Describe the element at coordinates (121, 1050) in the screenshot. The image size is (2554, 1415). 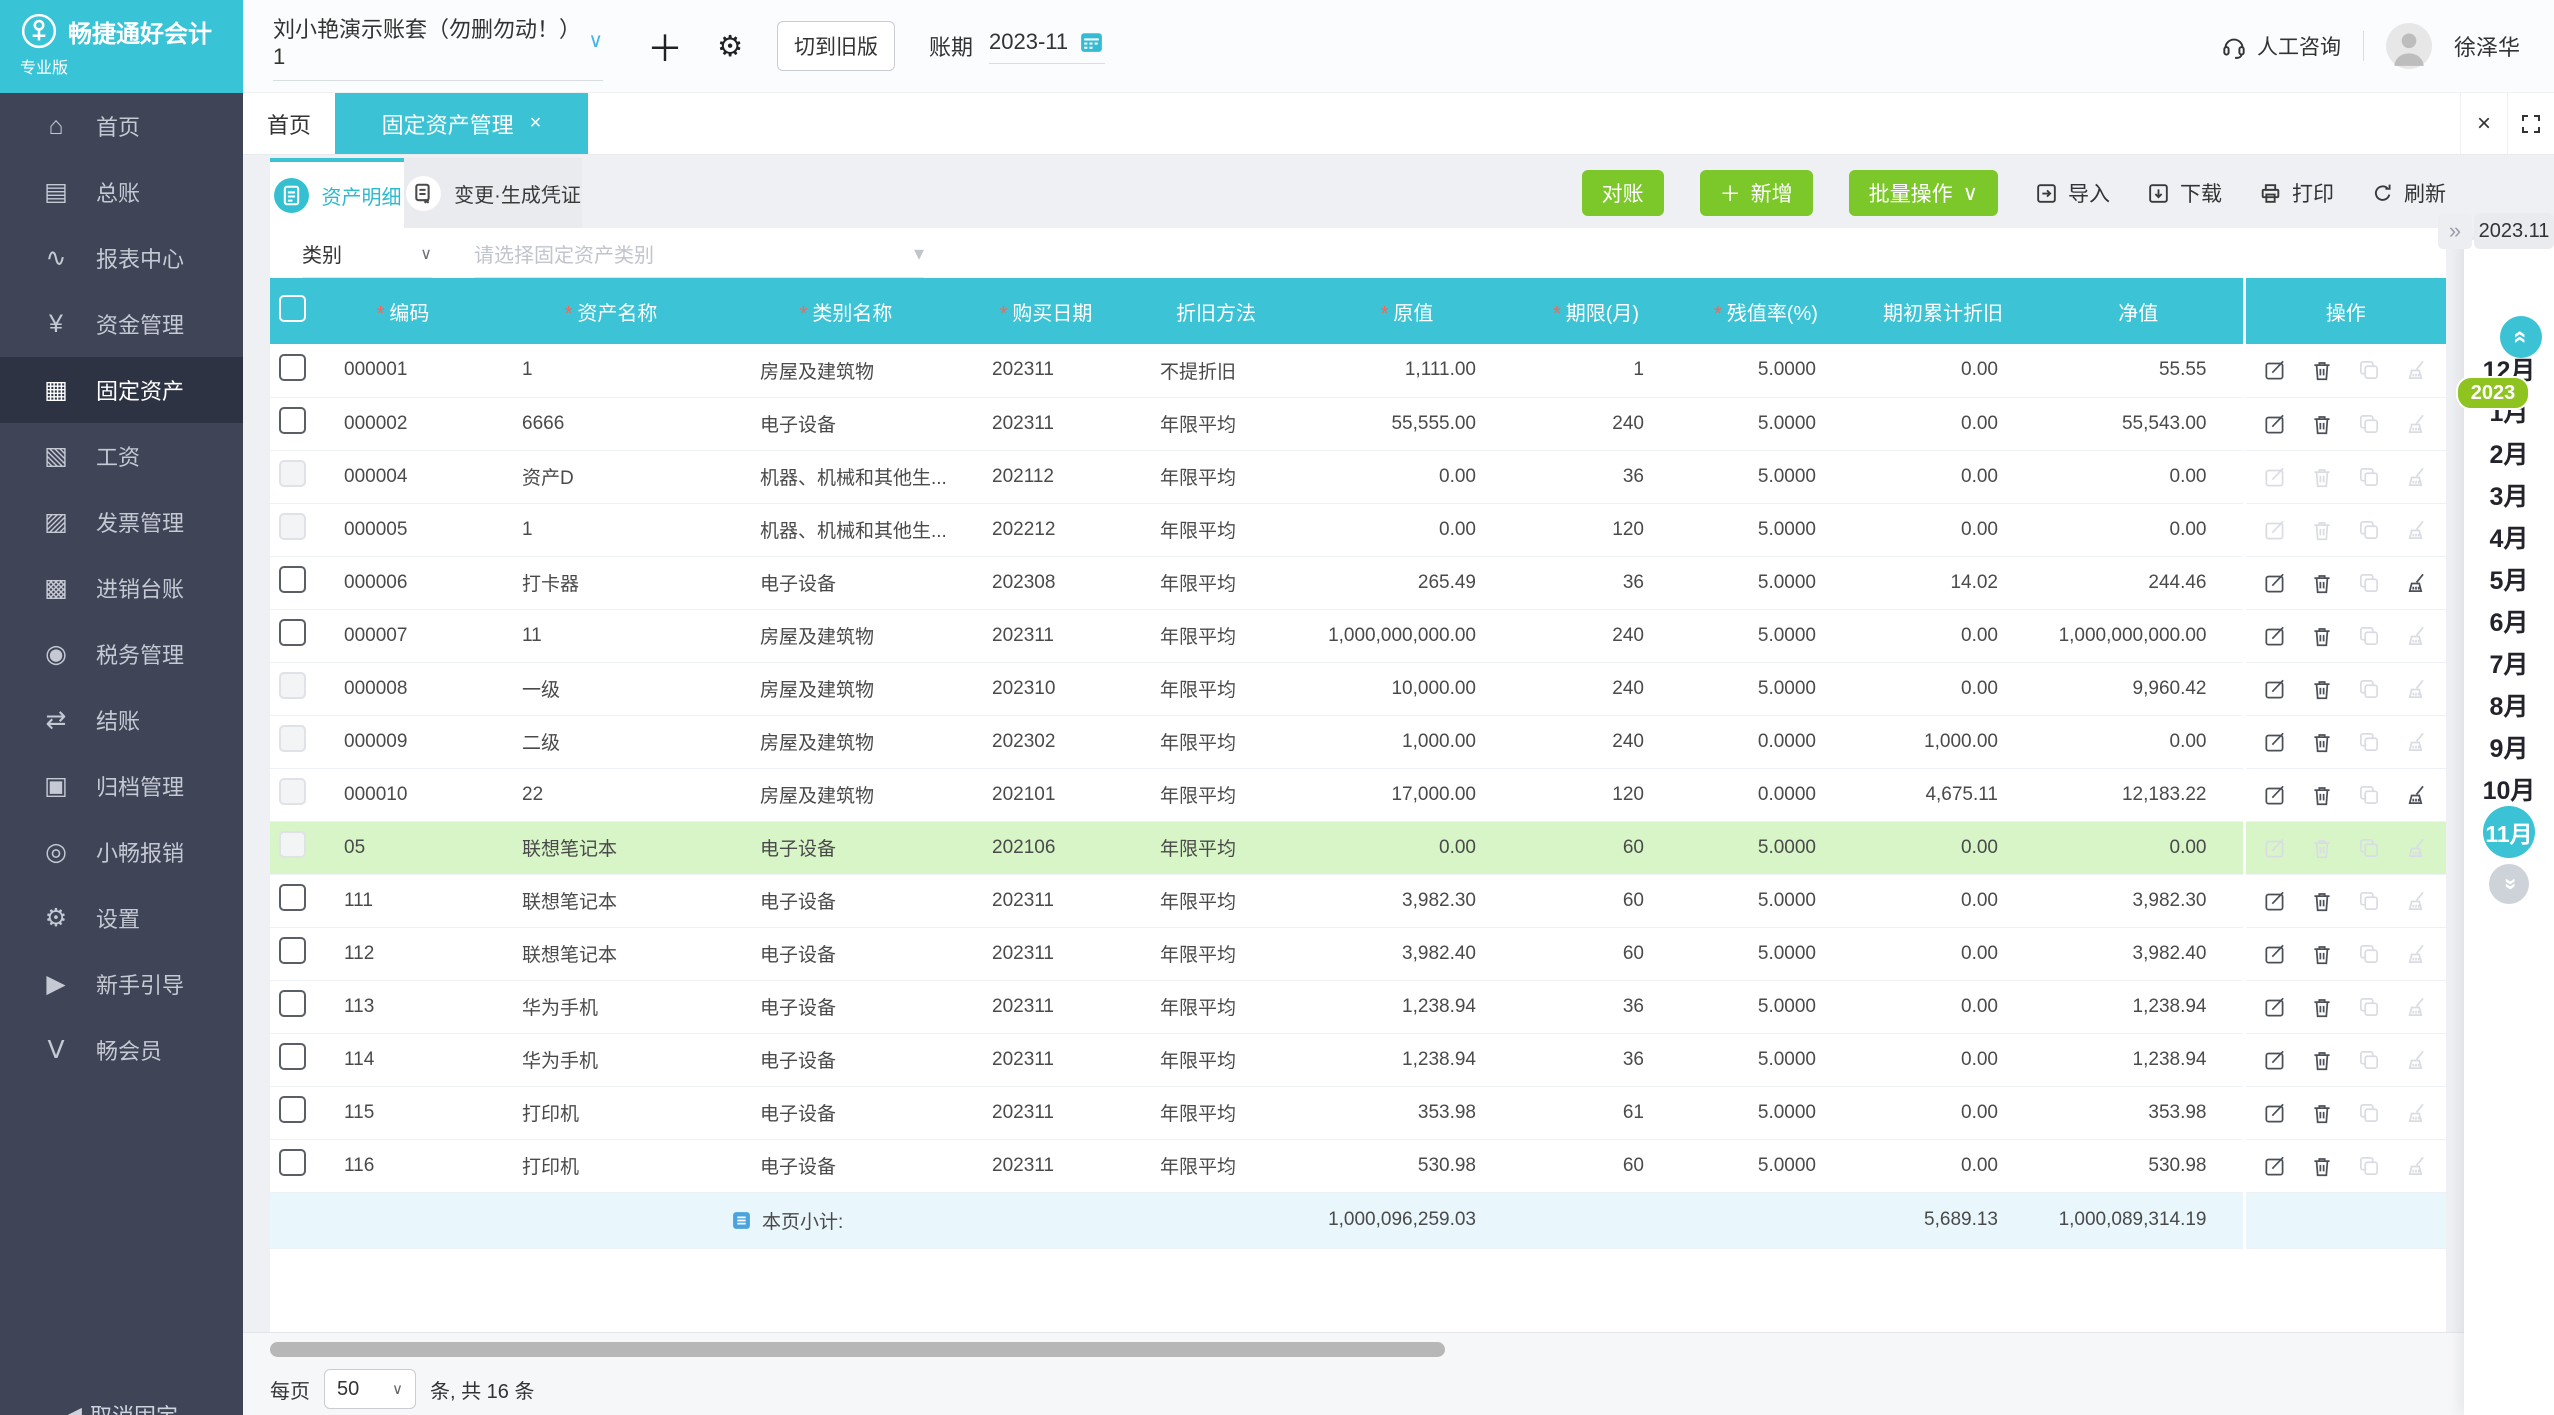
I see `sidebar-item-member: Ⅴ 畅会员` at that location.